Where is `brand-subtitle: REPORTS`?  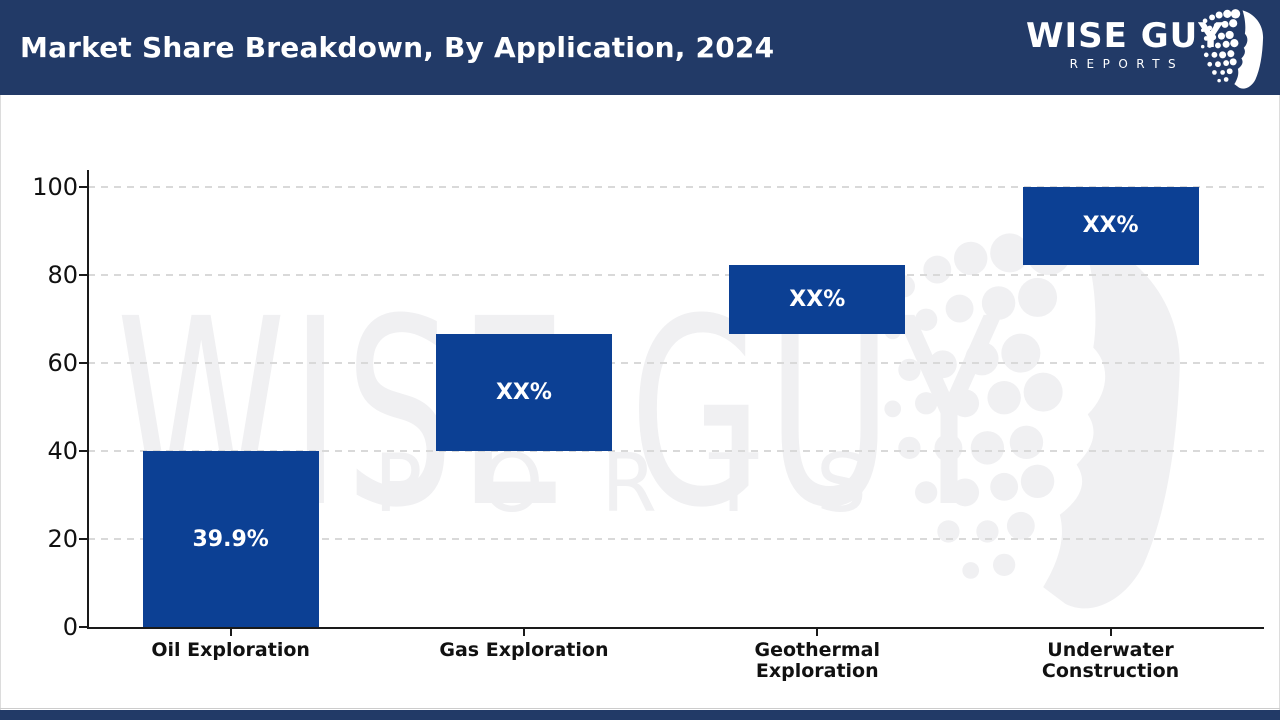 brand-subtitle: REPORTS is located at coordinates (1127, 64).